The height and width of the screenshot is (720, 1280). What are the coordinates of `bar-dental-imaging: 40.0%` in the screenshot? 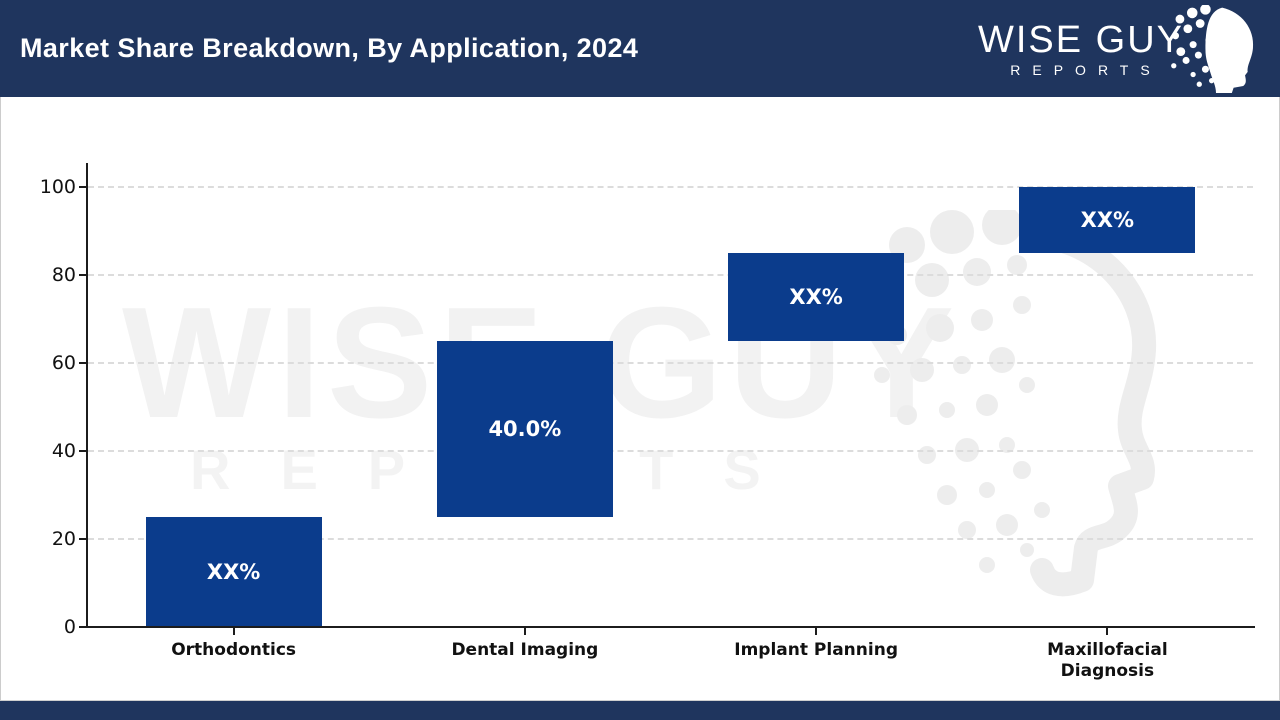 It's located at (524, 428).